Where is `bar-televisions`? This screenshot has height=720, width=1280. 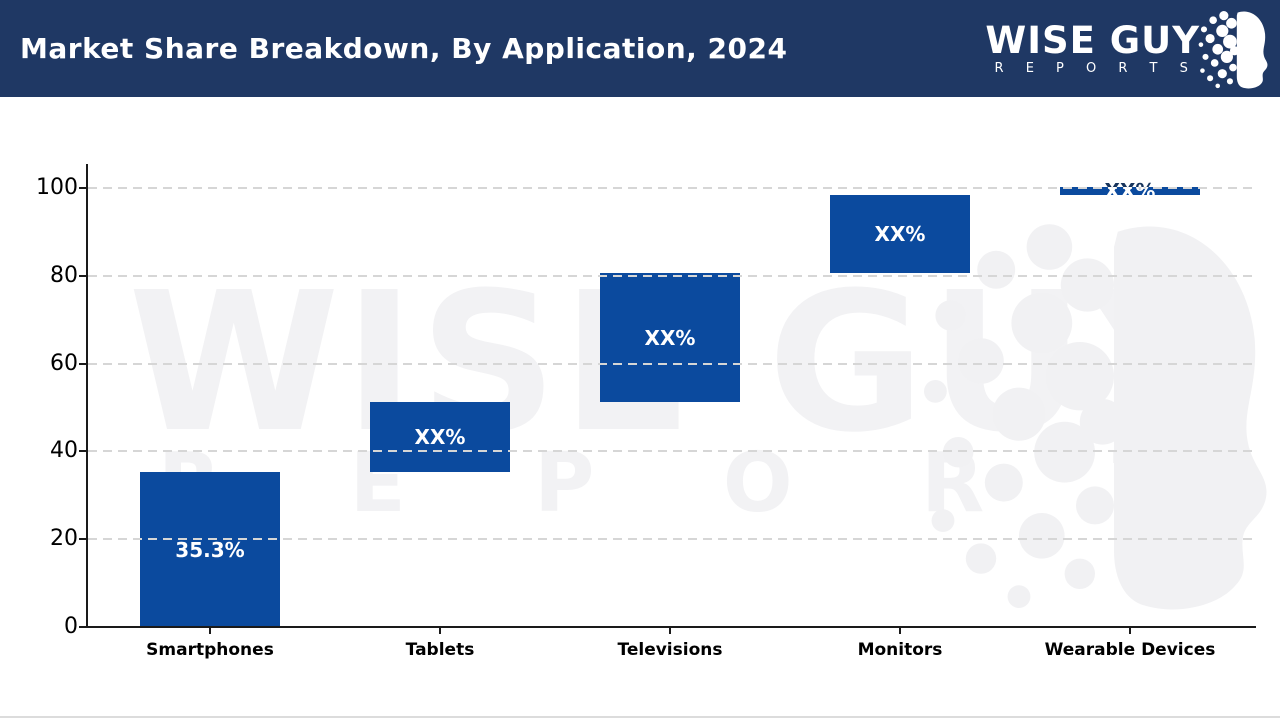
bar-televisions is located at coordinates (670, 338).